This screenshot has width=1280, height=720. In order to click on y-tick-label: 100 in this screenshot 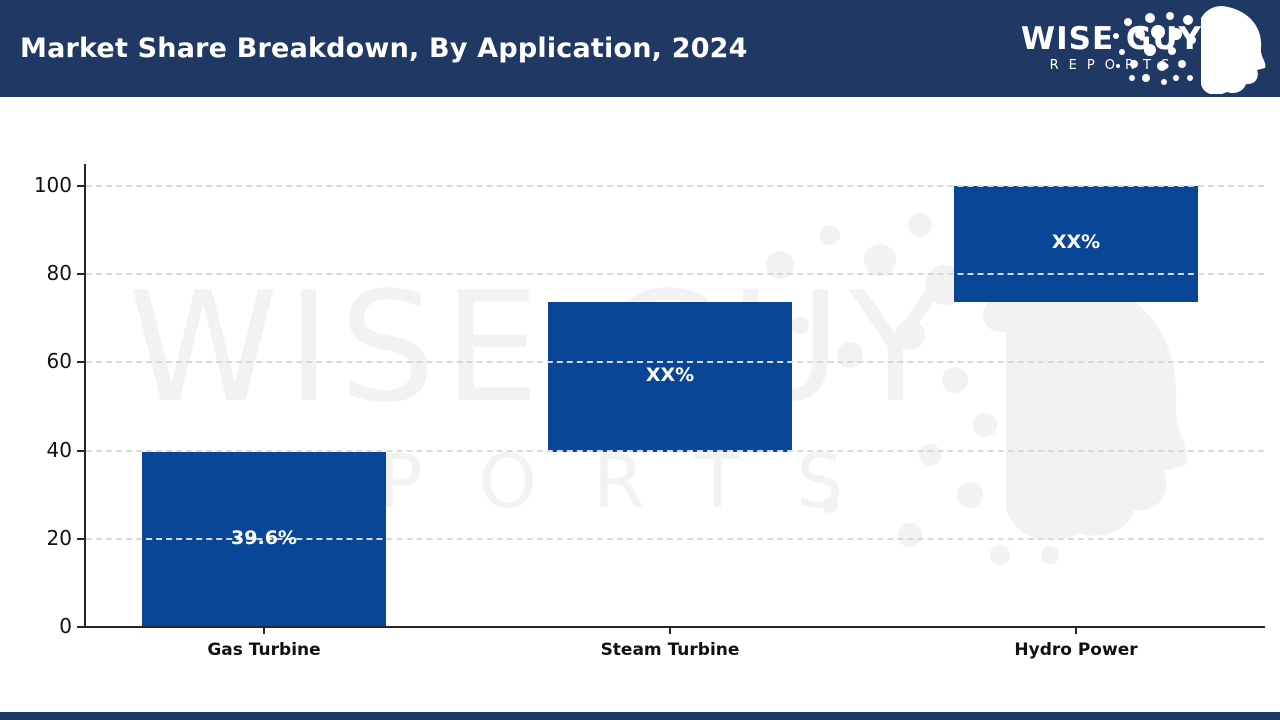, I will do `click(52, 185)`.